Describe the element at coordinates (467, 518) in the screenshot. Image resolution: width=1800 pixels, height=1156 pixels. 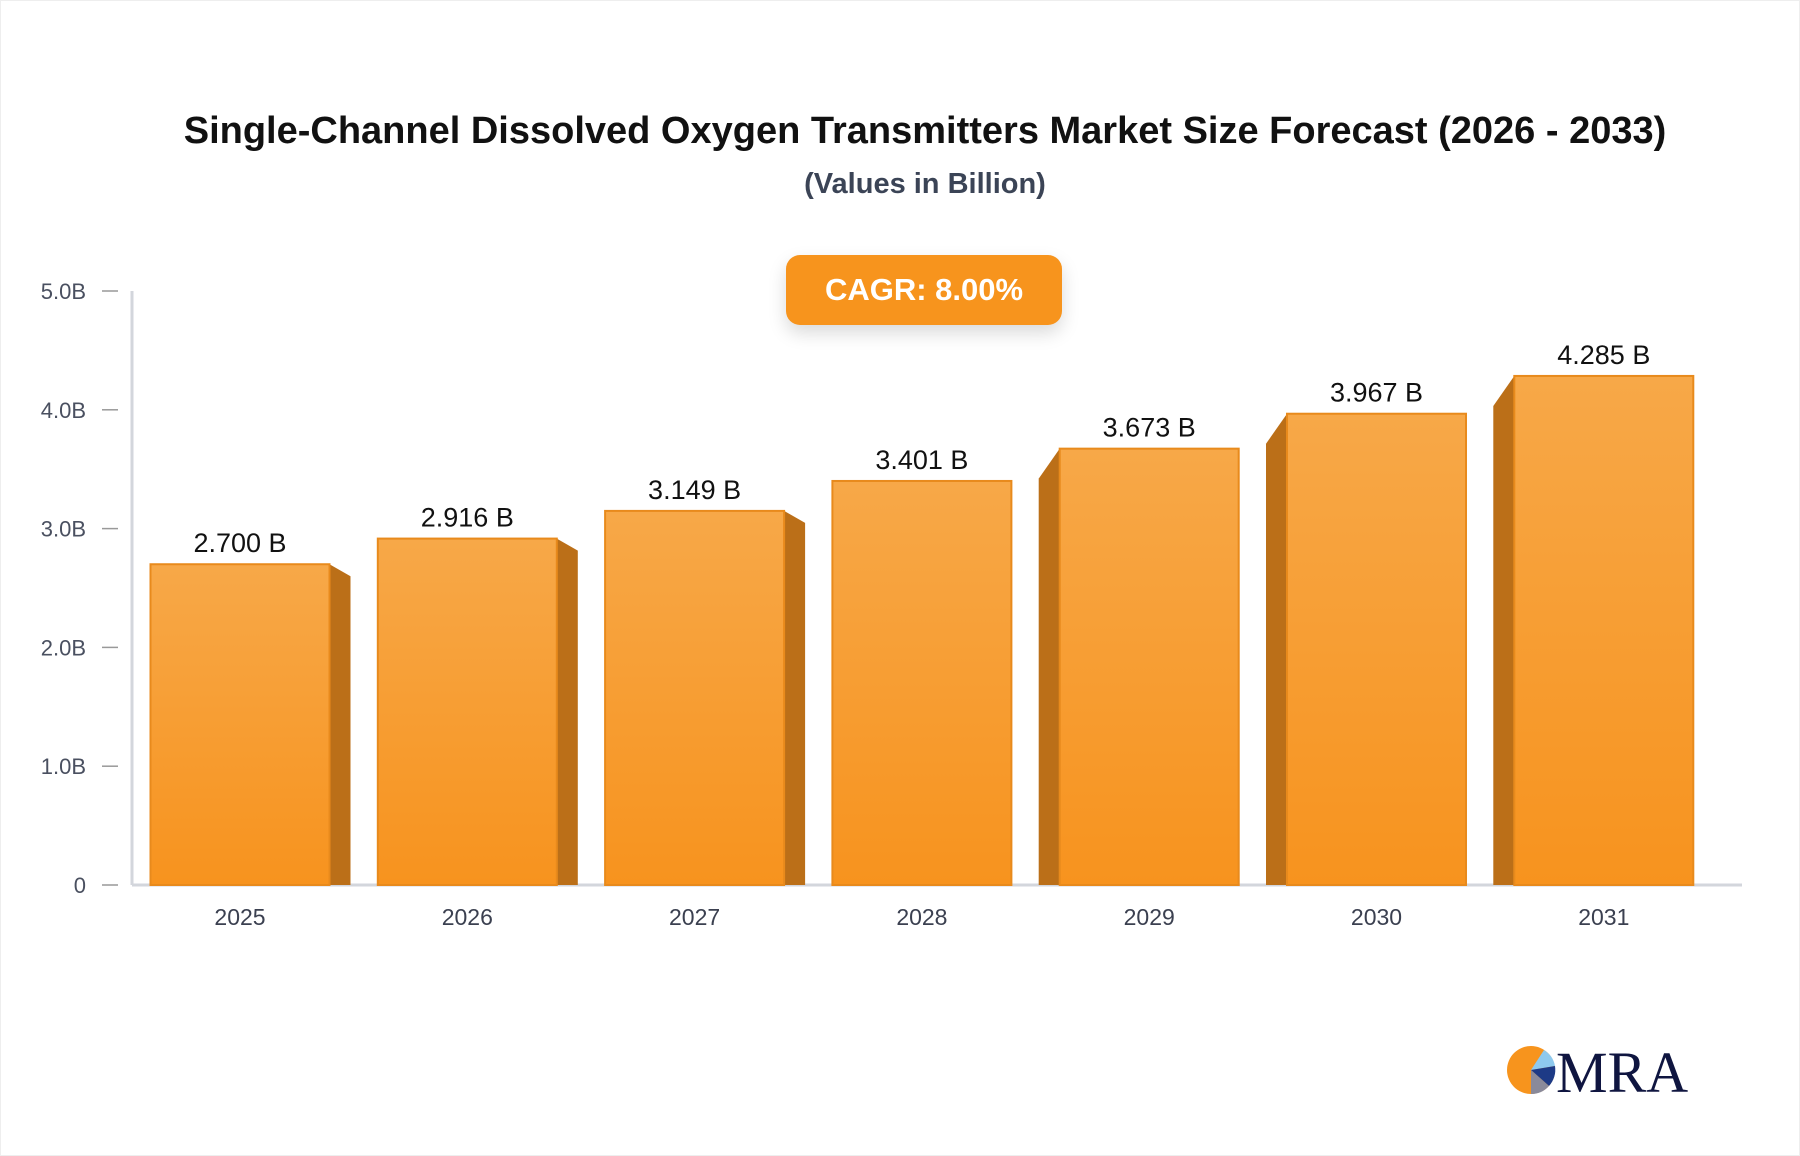
I see `data-label: 2.916 B` at that location.